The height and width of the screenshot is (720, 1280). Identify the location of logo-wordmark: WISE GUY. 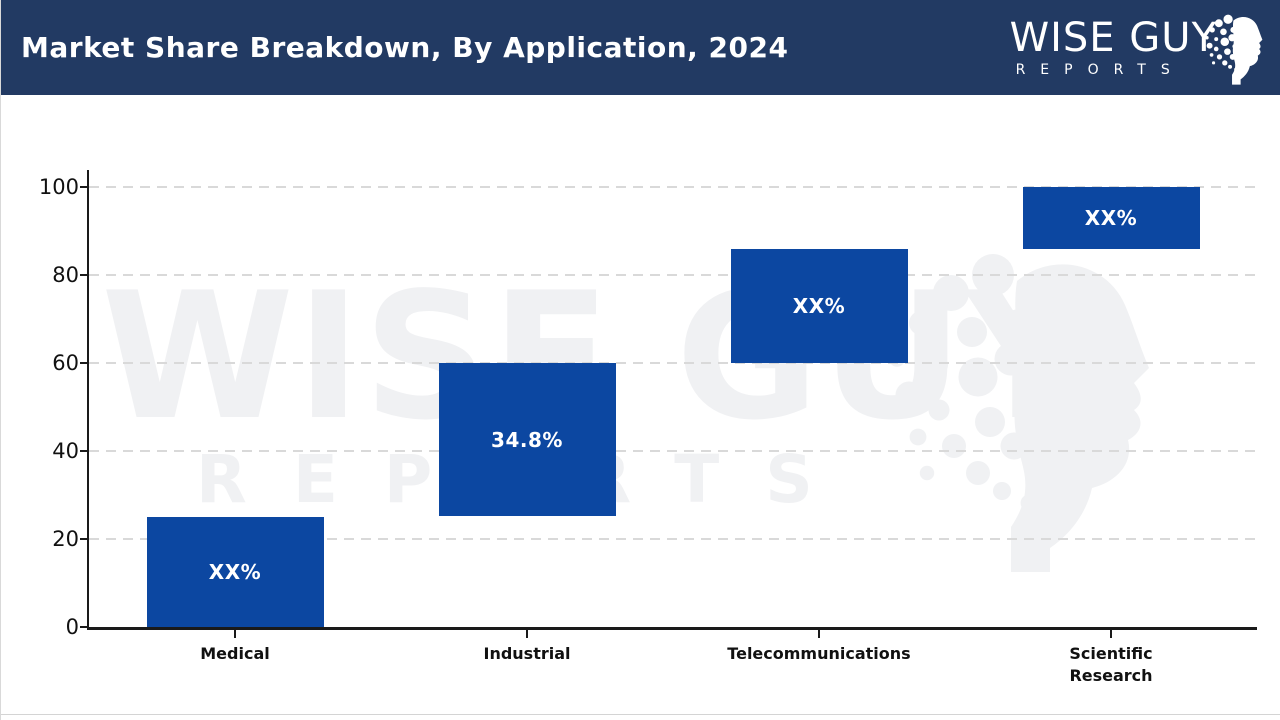
(1113, 37).